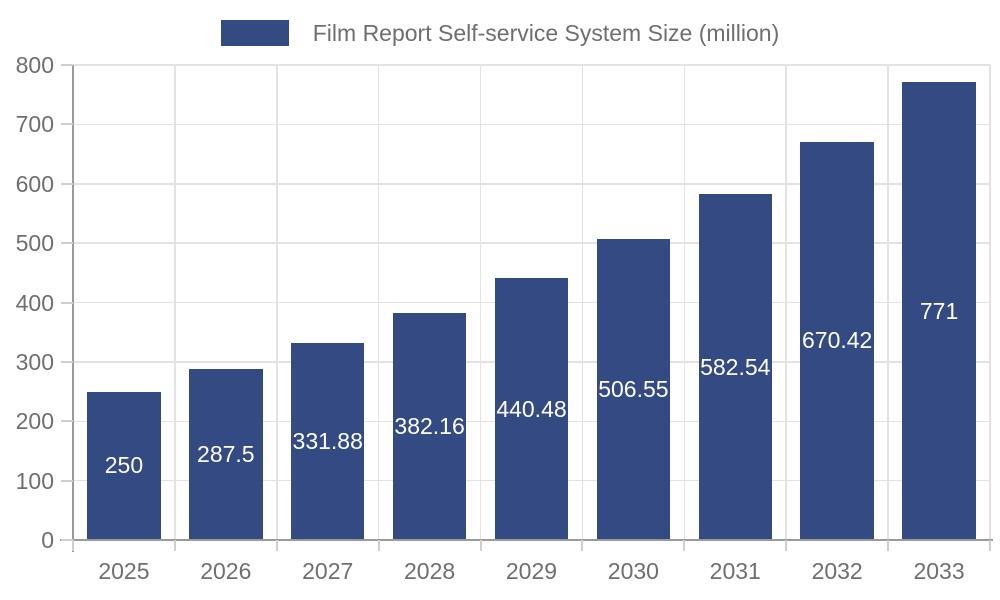  I want to click on bar: 506.55, so click(633, 389).